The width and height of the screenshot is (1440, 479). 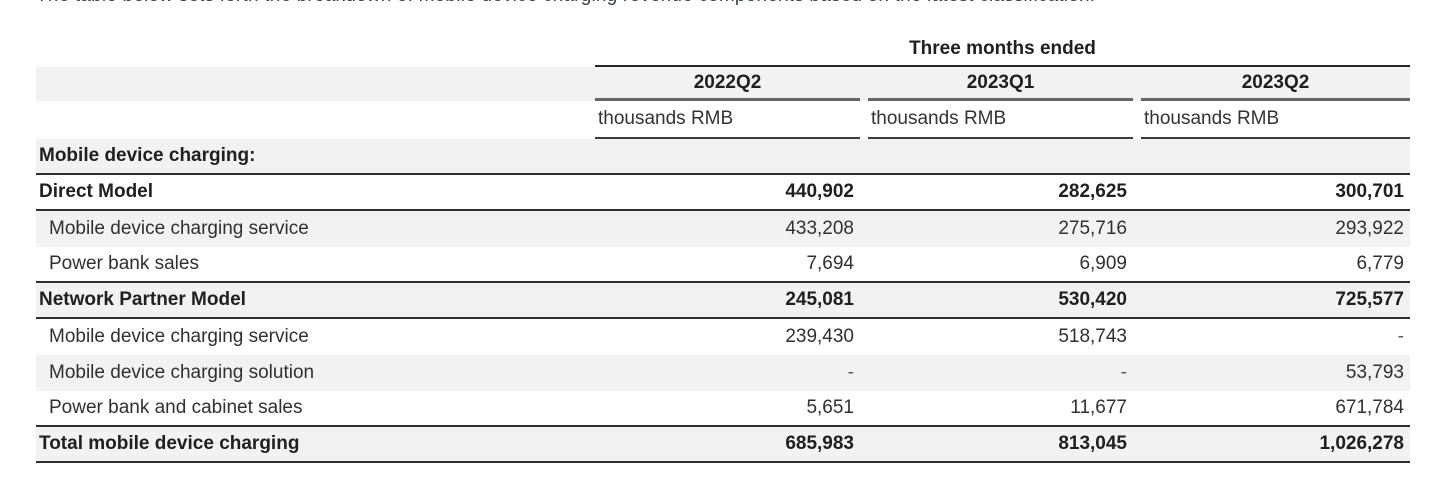 I want to click on table-row: Mobile device charging:, so click(x=723, y=157).